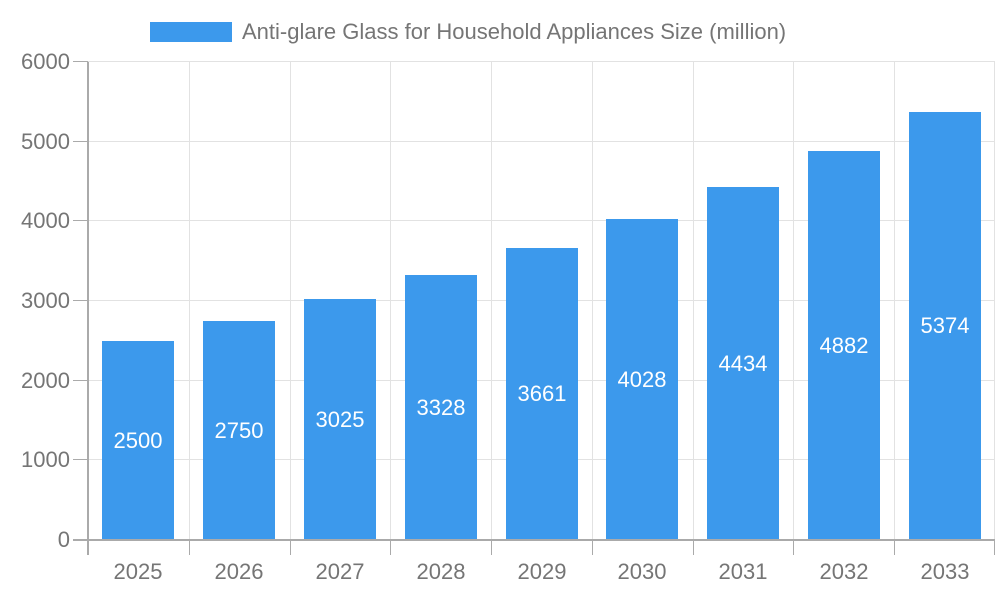 This screenshot has height=600, width=1000. What do you see at coordinates (138, 571) in the screenshot?
I see `x-axis-tick-label: 2025` at bounding box center [138, 571].